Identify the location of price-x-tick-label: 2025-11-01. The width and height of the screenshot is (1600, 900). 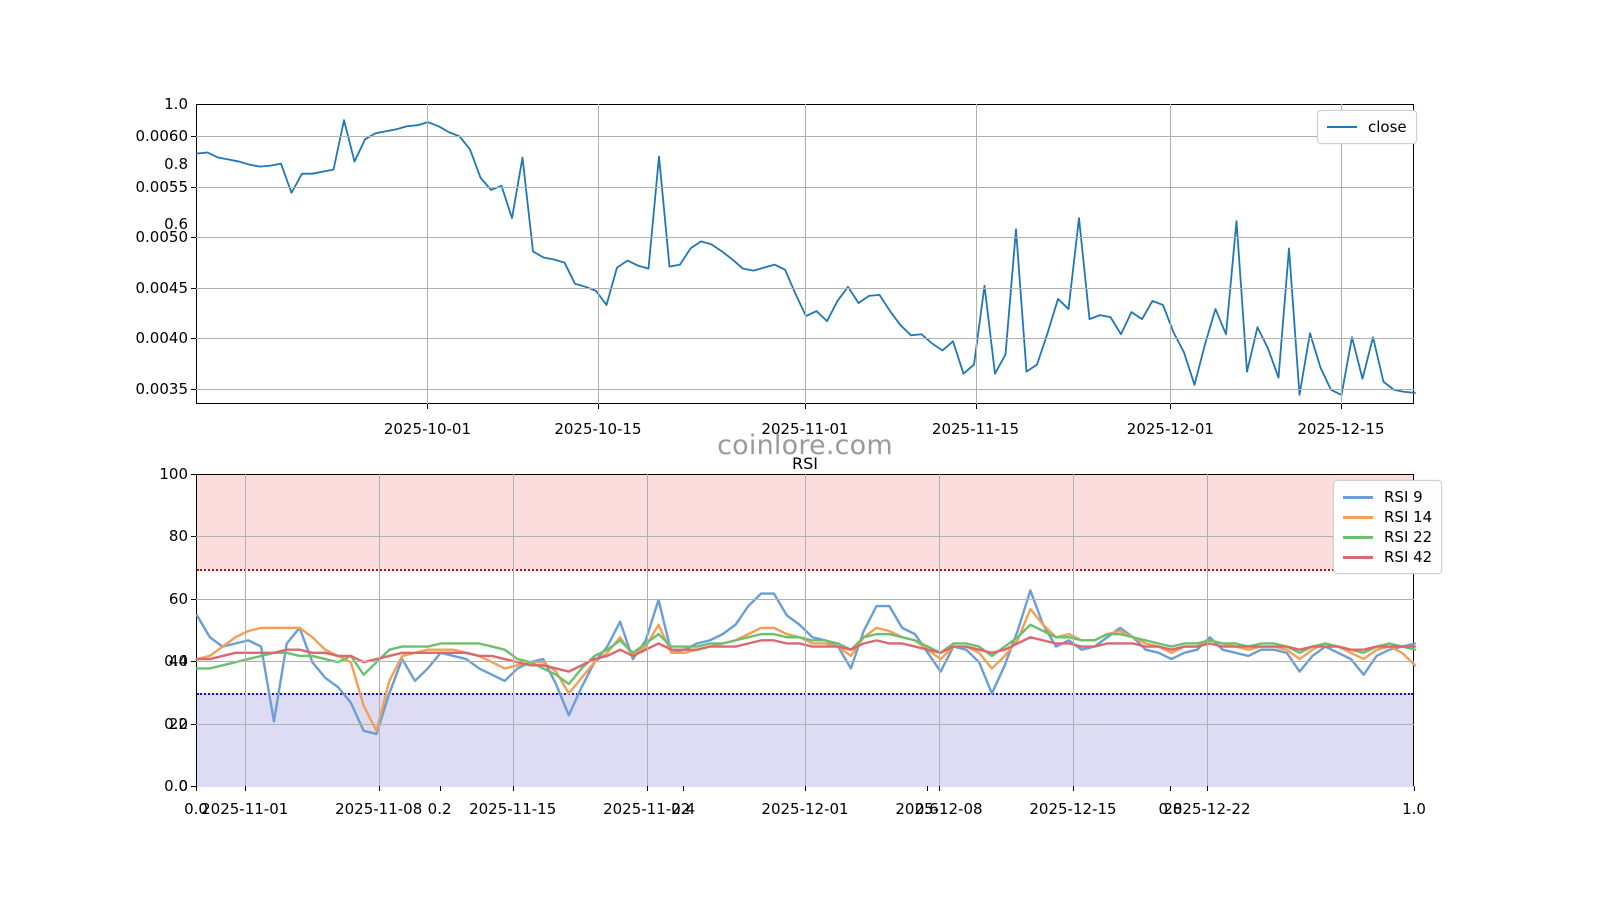
(805, 429).